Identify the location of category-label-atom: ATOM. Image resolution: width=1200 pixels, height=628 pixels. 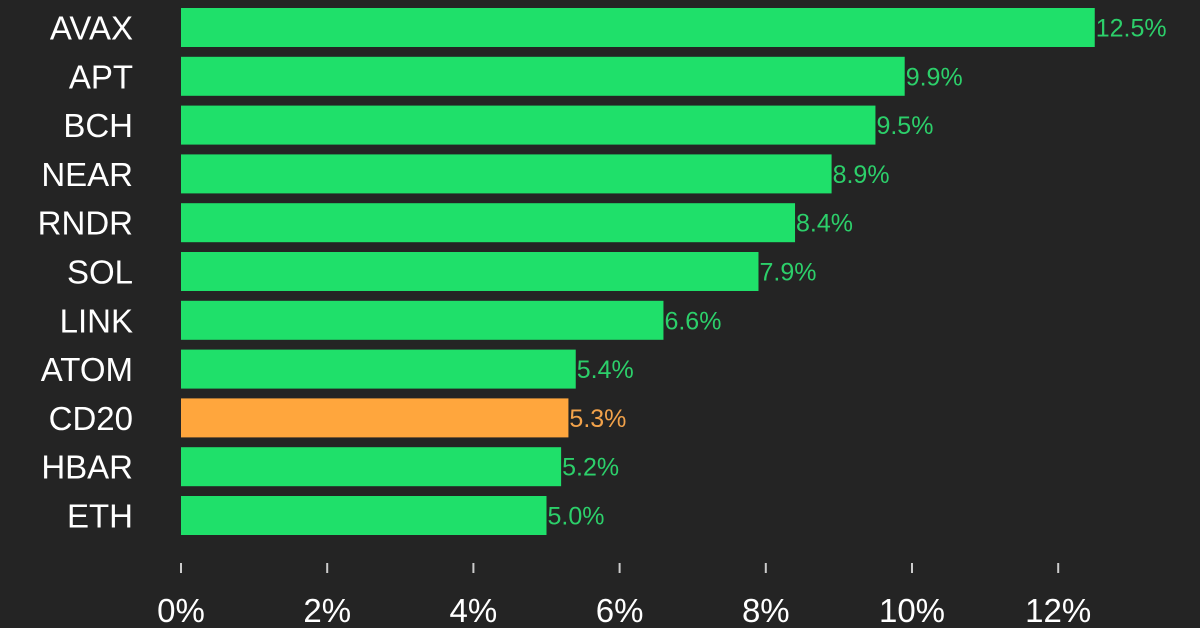
(87, 369).